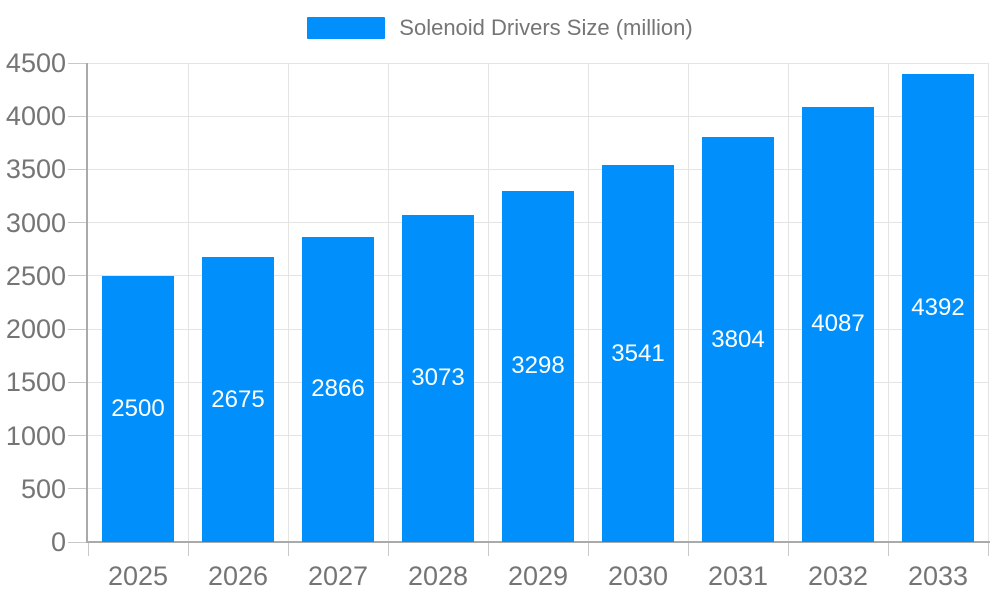  Describe the element at coordinates (538, 542) in the screenshot. I see `x-axis-line` at that location.